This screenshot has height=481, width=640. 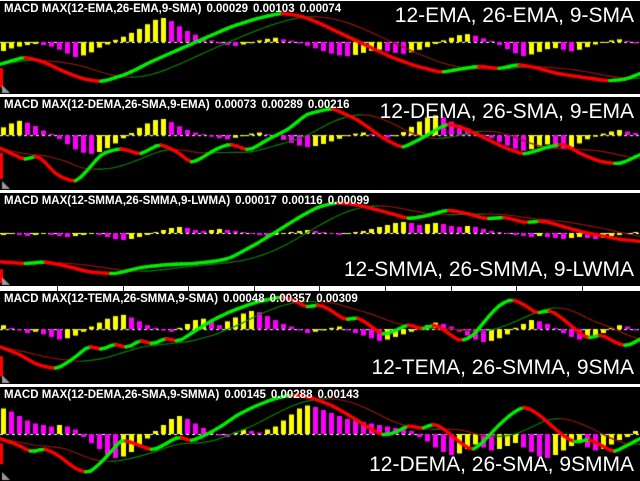 What do you see at coordinates (514, 15) in the screenshot?
I see `panel-caption-1: 12-EMA, 26-EMA, 9-SMA` at bounding box center [514, 15].